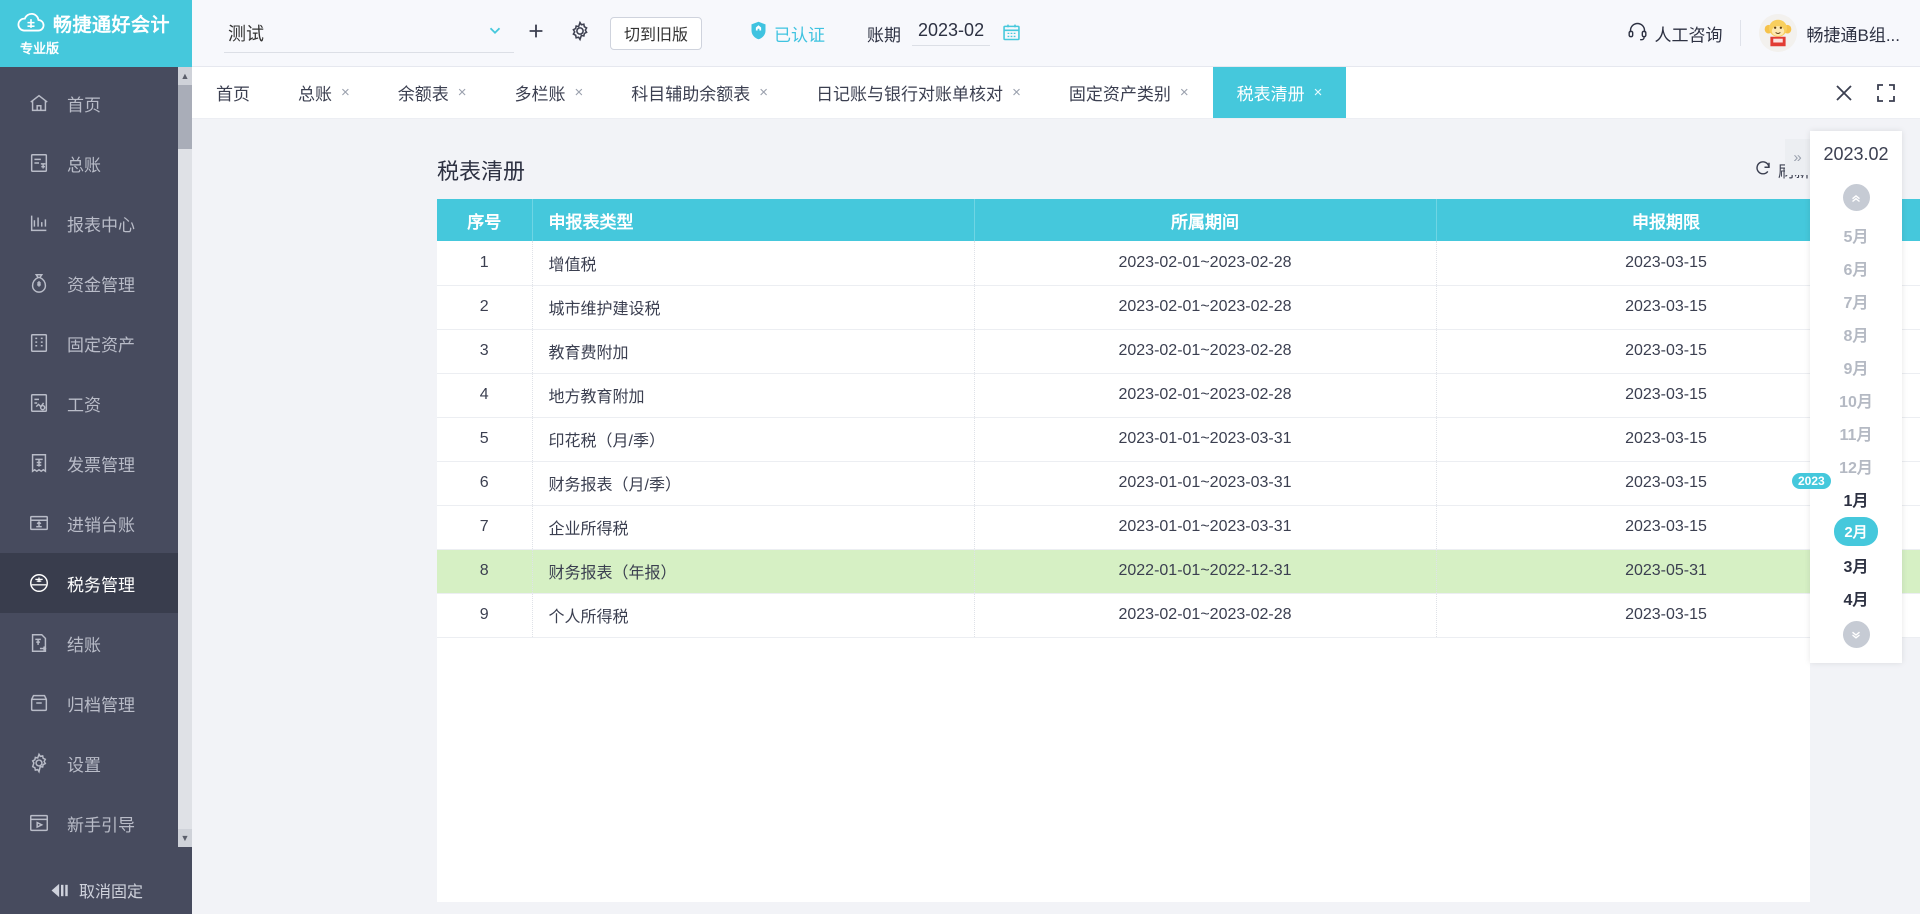  I want to click on sidebar-item-home: 首页, so click(96, 103).